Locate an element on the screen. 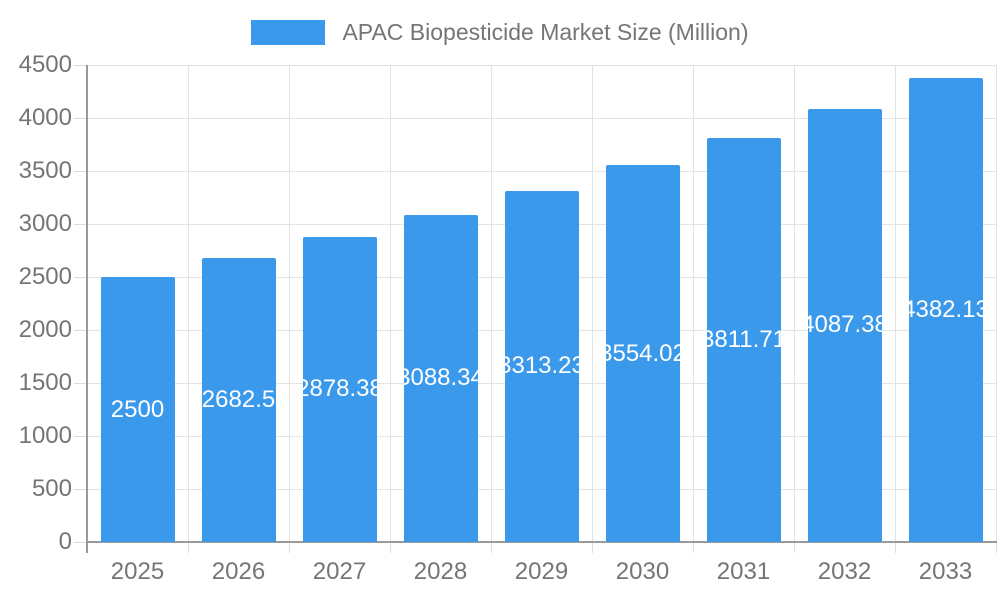  bar: 3554.02 is located at coordinates (642, 353).